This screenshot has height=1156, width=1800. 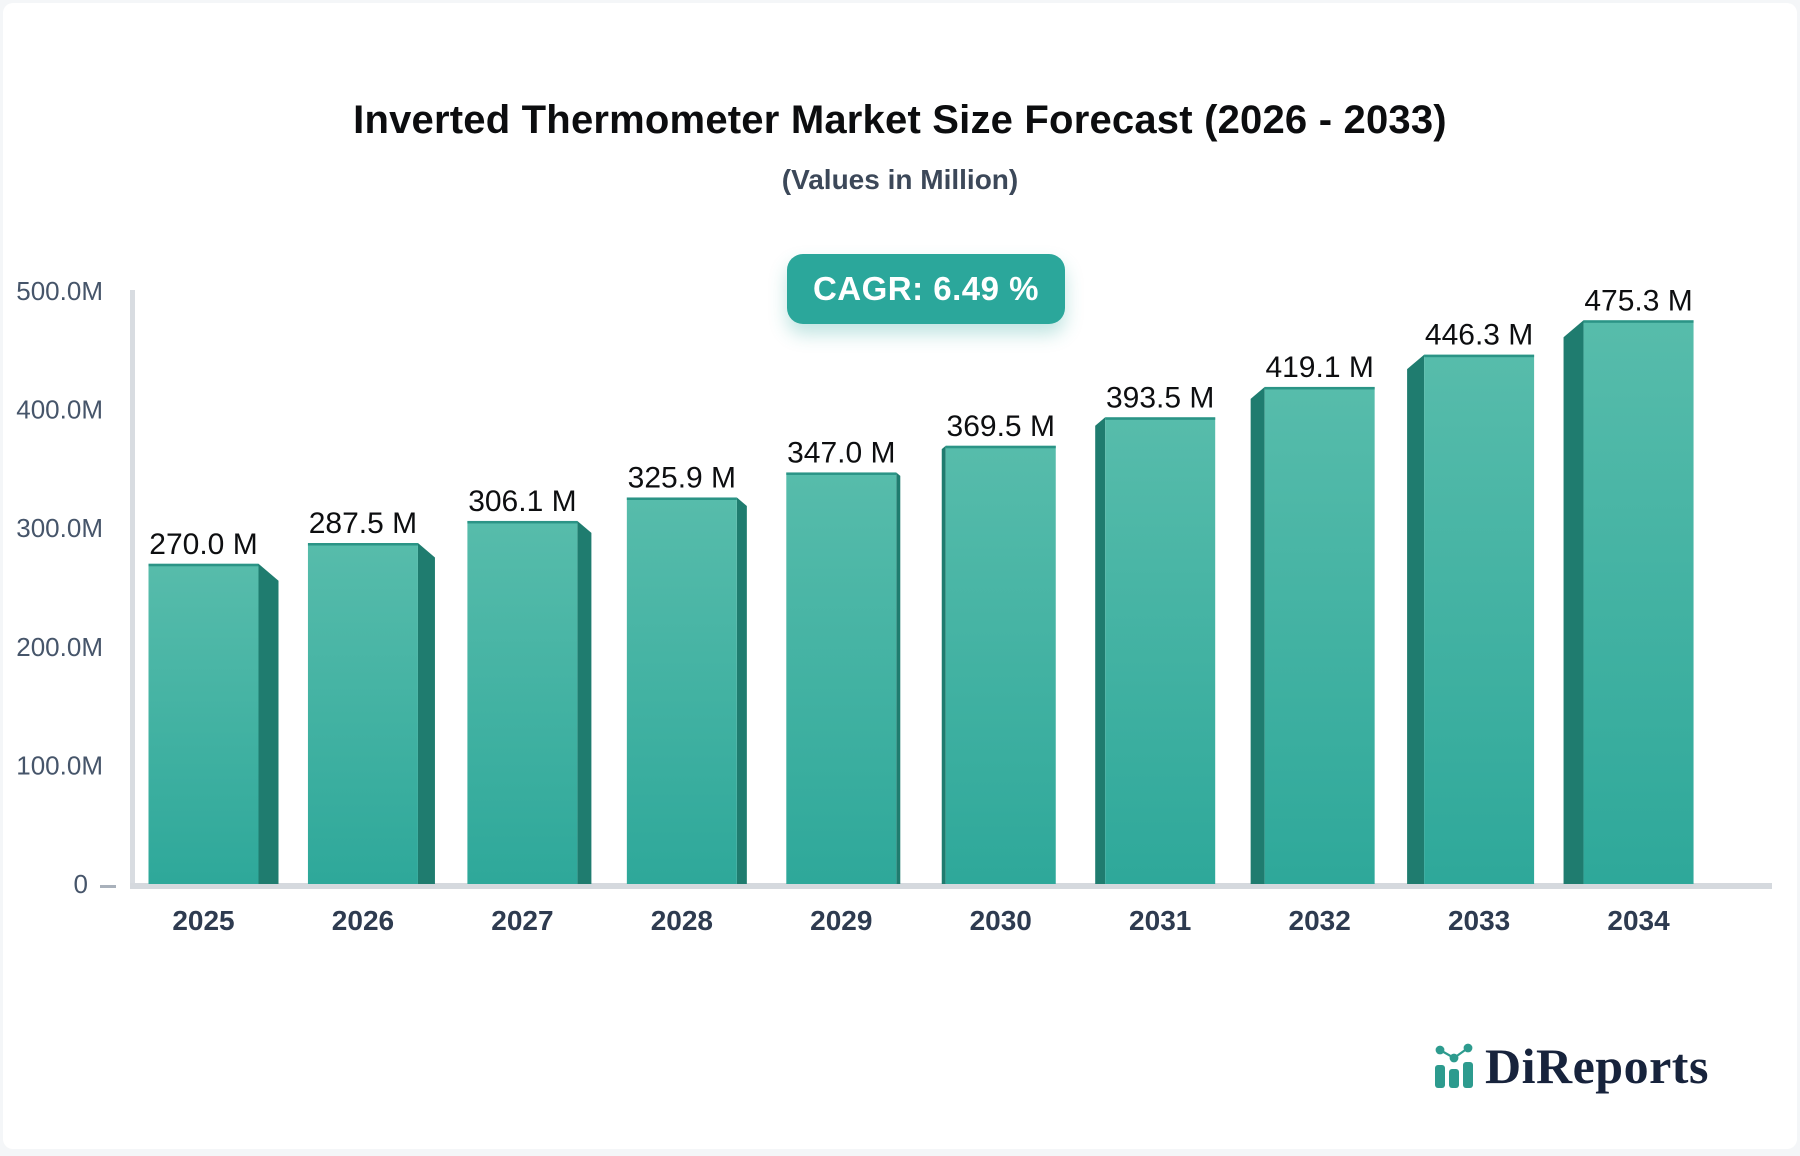 What do you see at coordinates (951, 886) in the screenshot?
I see `x-axis-baseline` at bounding box center [951, 886].